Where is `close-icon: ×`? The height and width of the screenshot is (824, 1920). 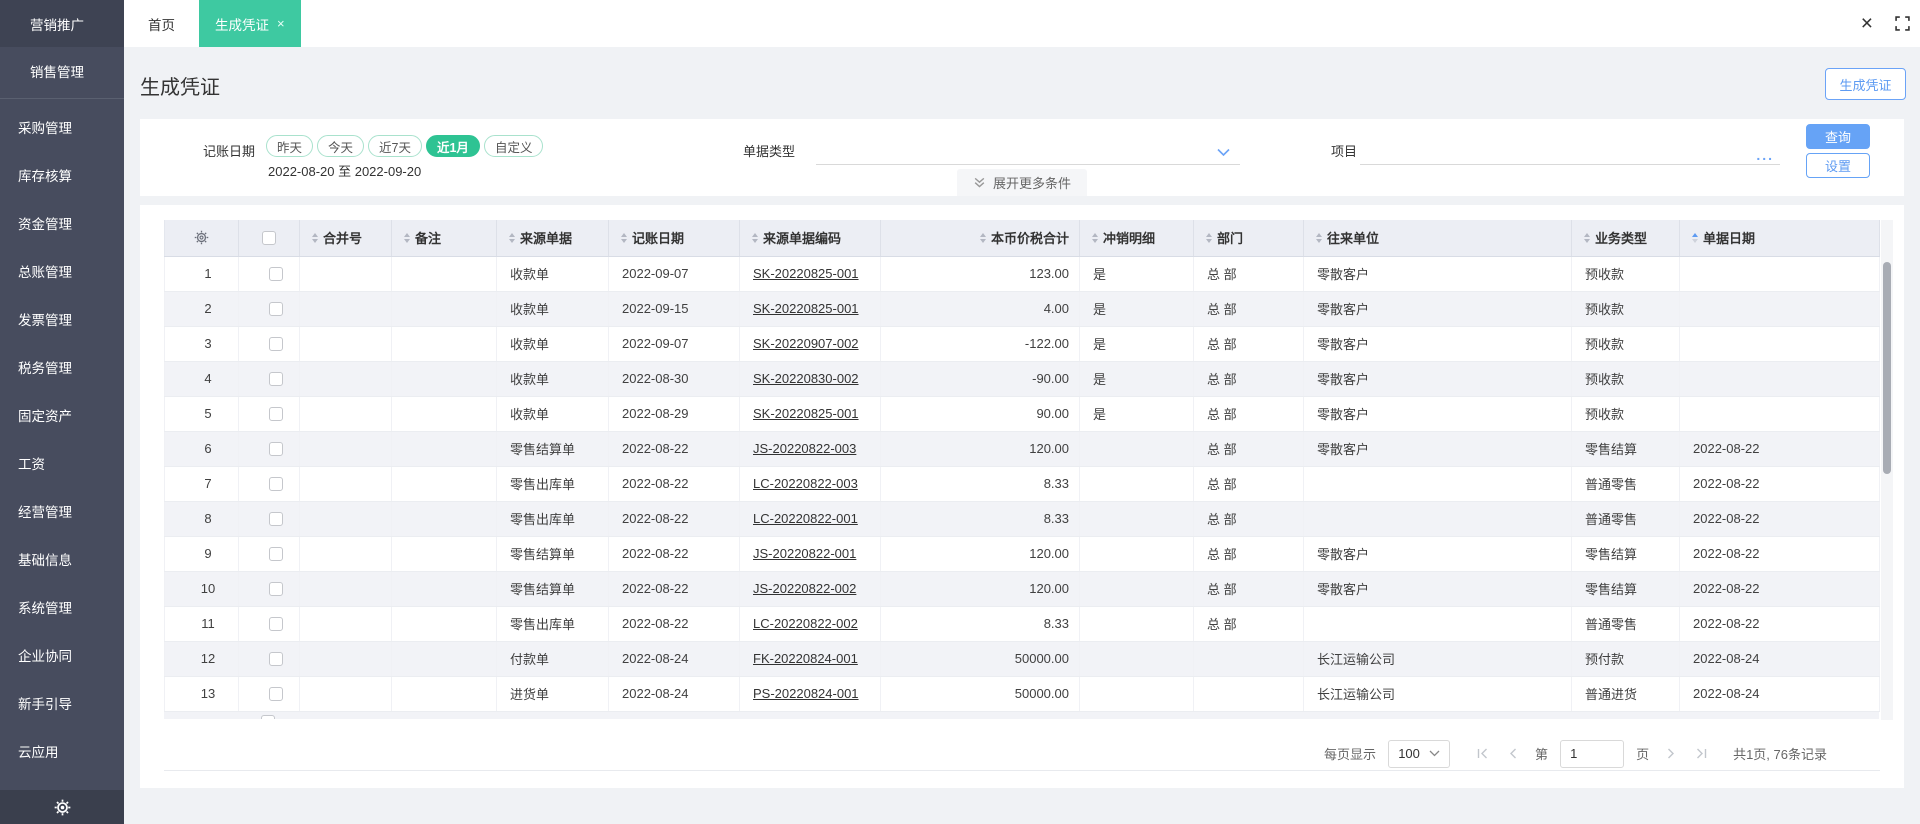
close-icon: × is located at coordinates (1866, 23).